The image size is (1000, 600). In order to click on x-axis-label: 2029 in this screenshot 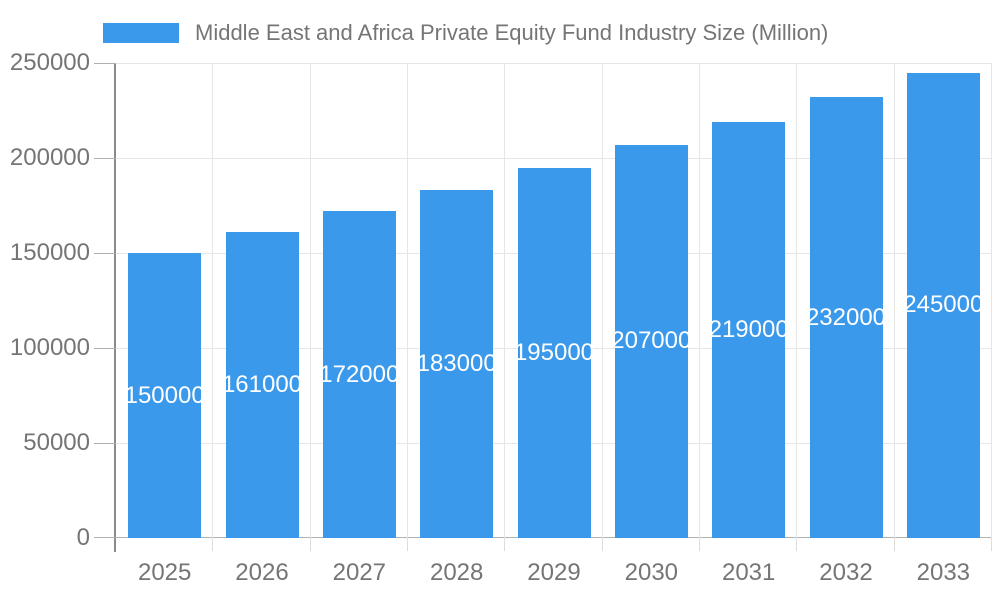, I will do `click(554, 572)`.